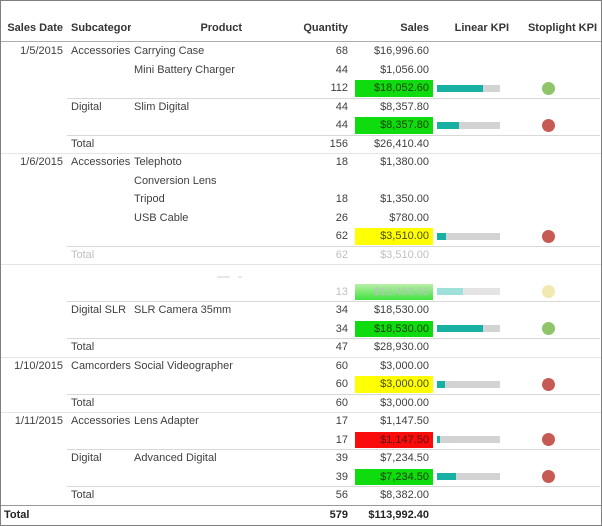  Describe the element at coordinates (301, 292) in the screenshot. I see `subtotal-row: 13 $10,400.00` at that location.